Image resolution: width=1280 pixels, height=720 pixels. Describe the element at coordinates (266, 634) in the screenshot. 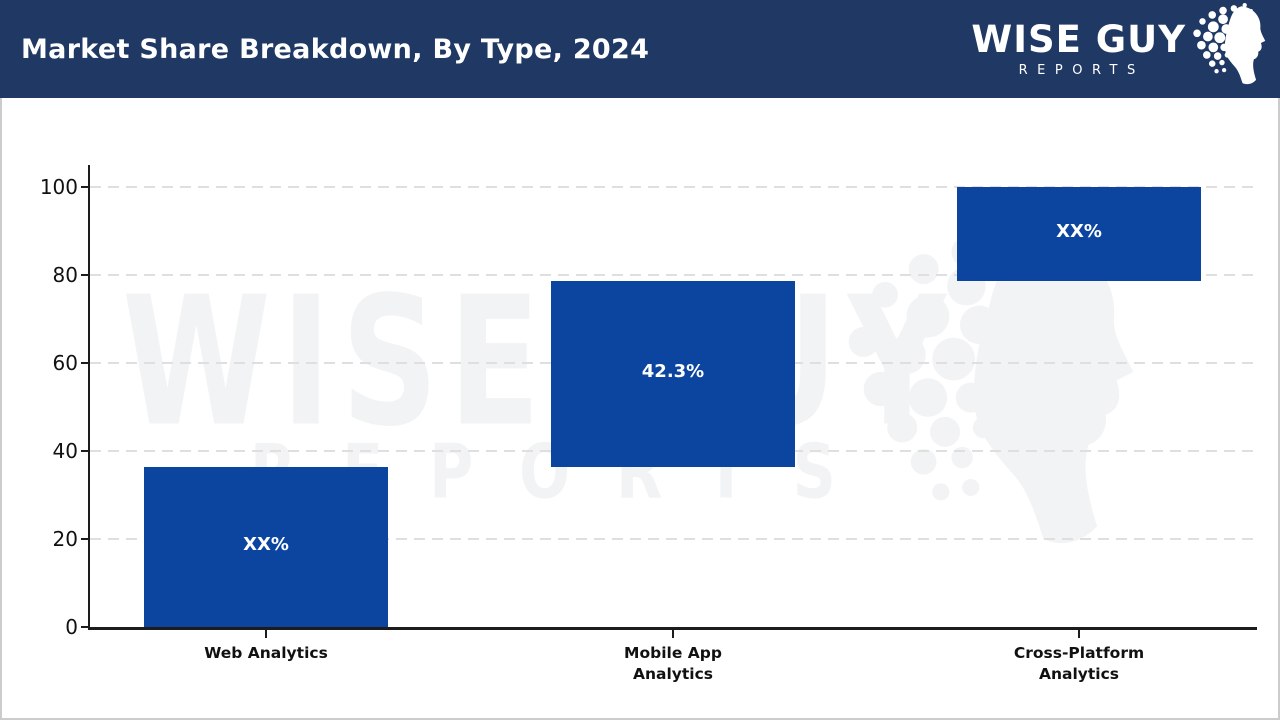

I see `x-tick-web-analytics` at that location.